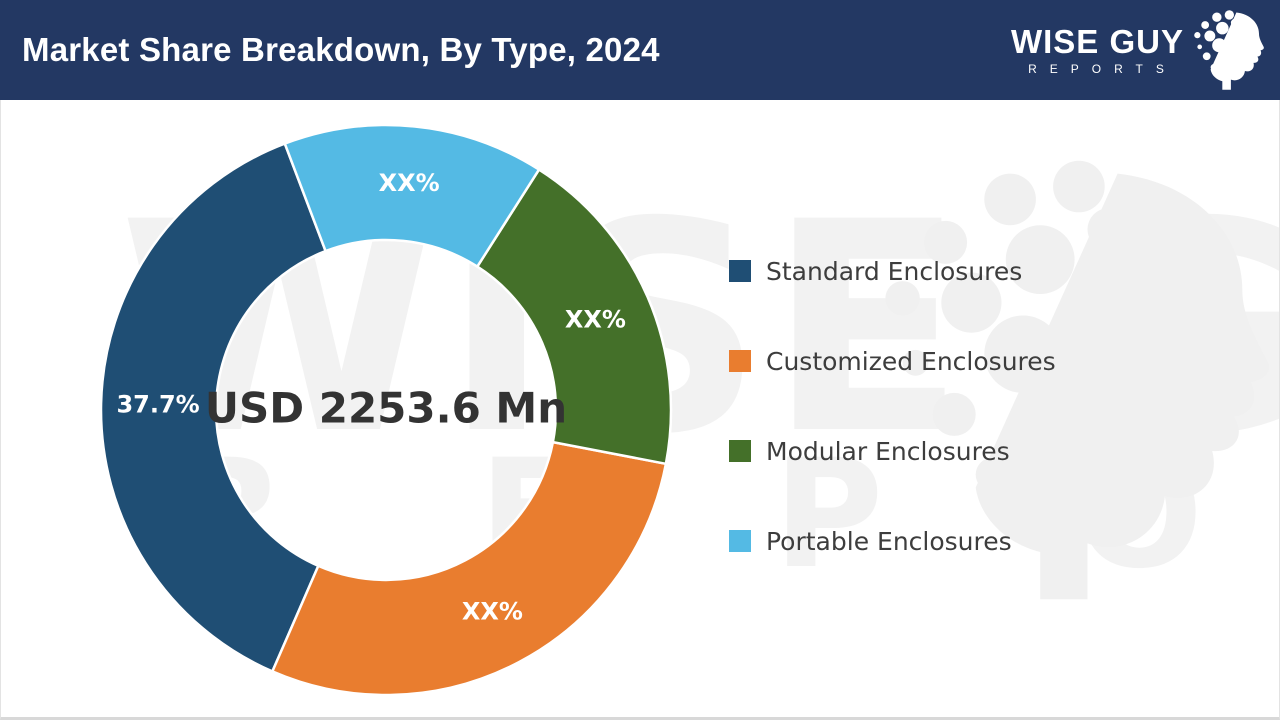  I want to click on legend-item: Standard Enclosures, so click(892, 271).